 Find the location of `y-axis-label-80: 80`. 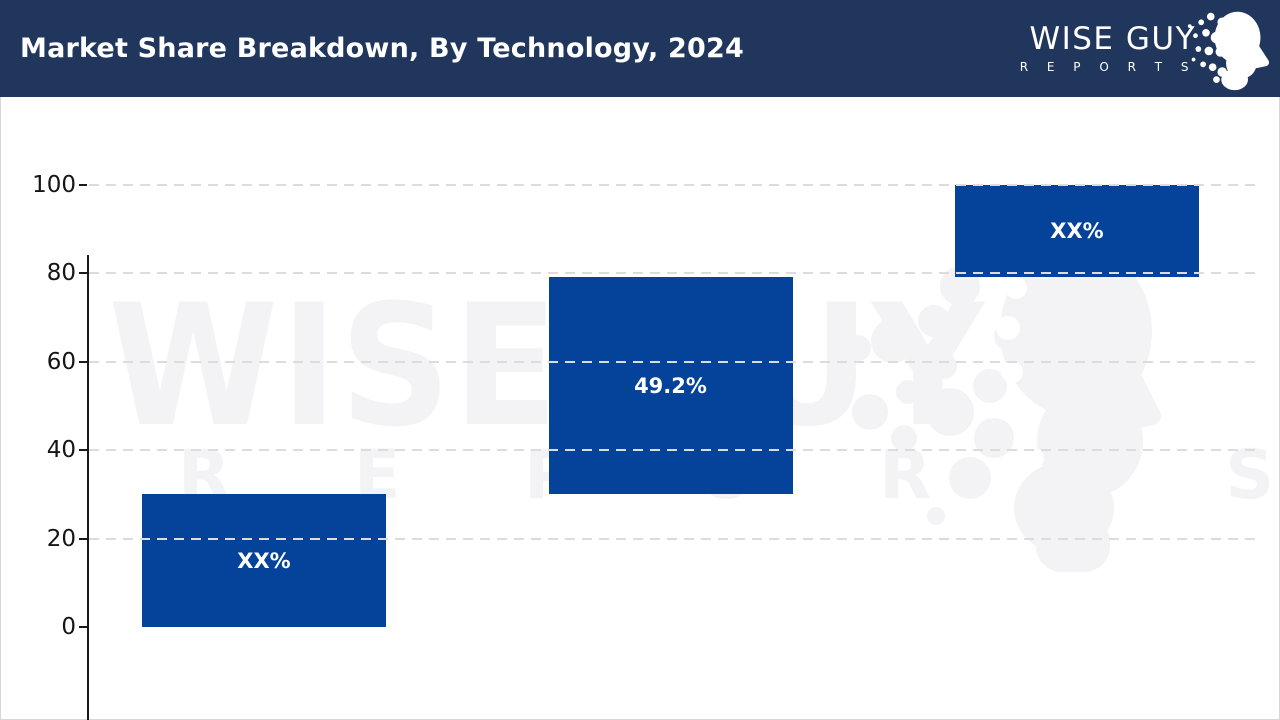

y-axis-label-80: 80 is located at coordinates (61, 273).